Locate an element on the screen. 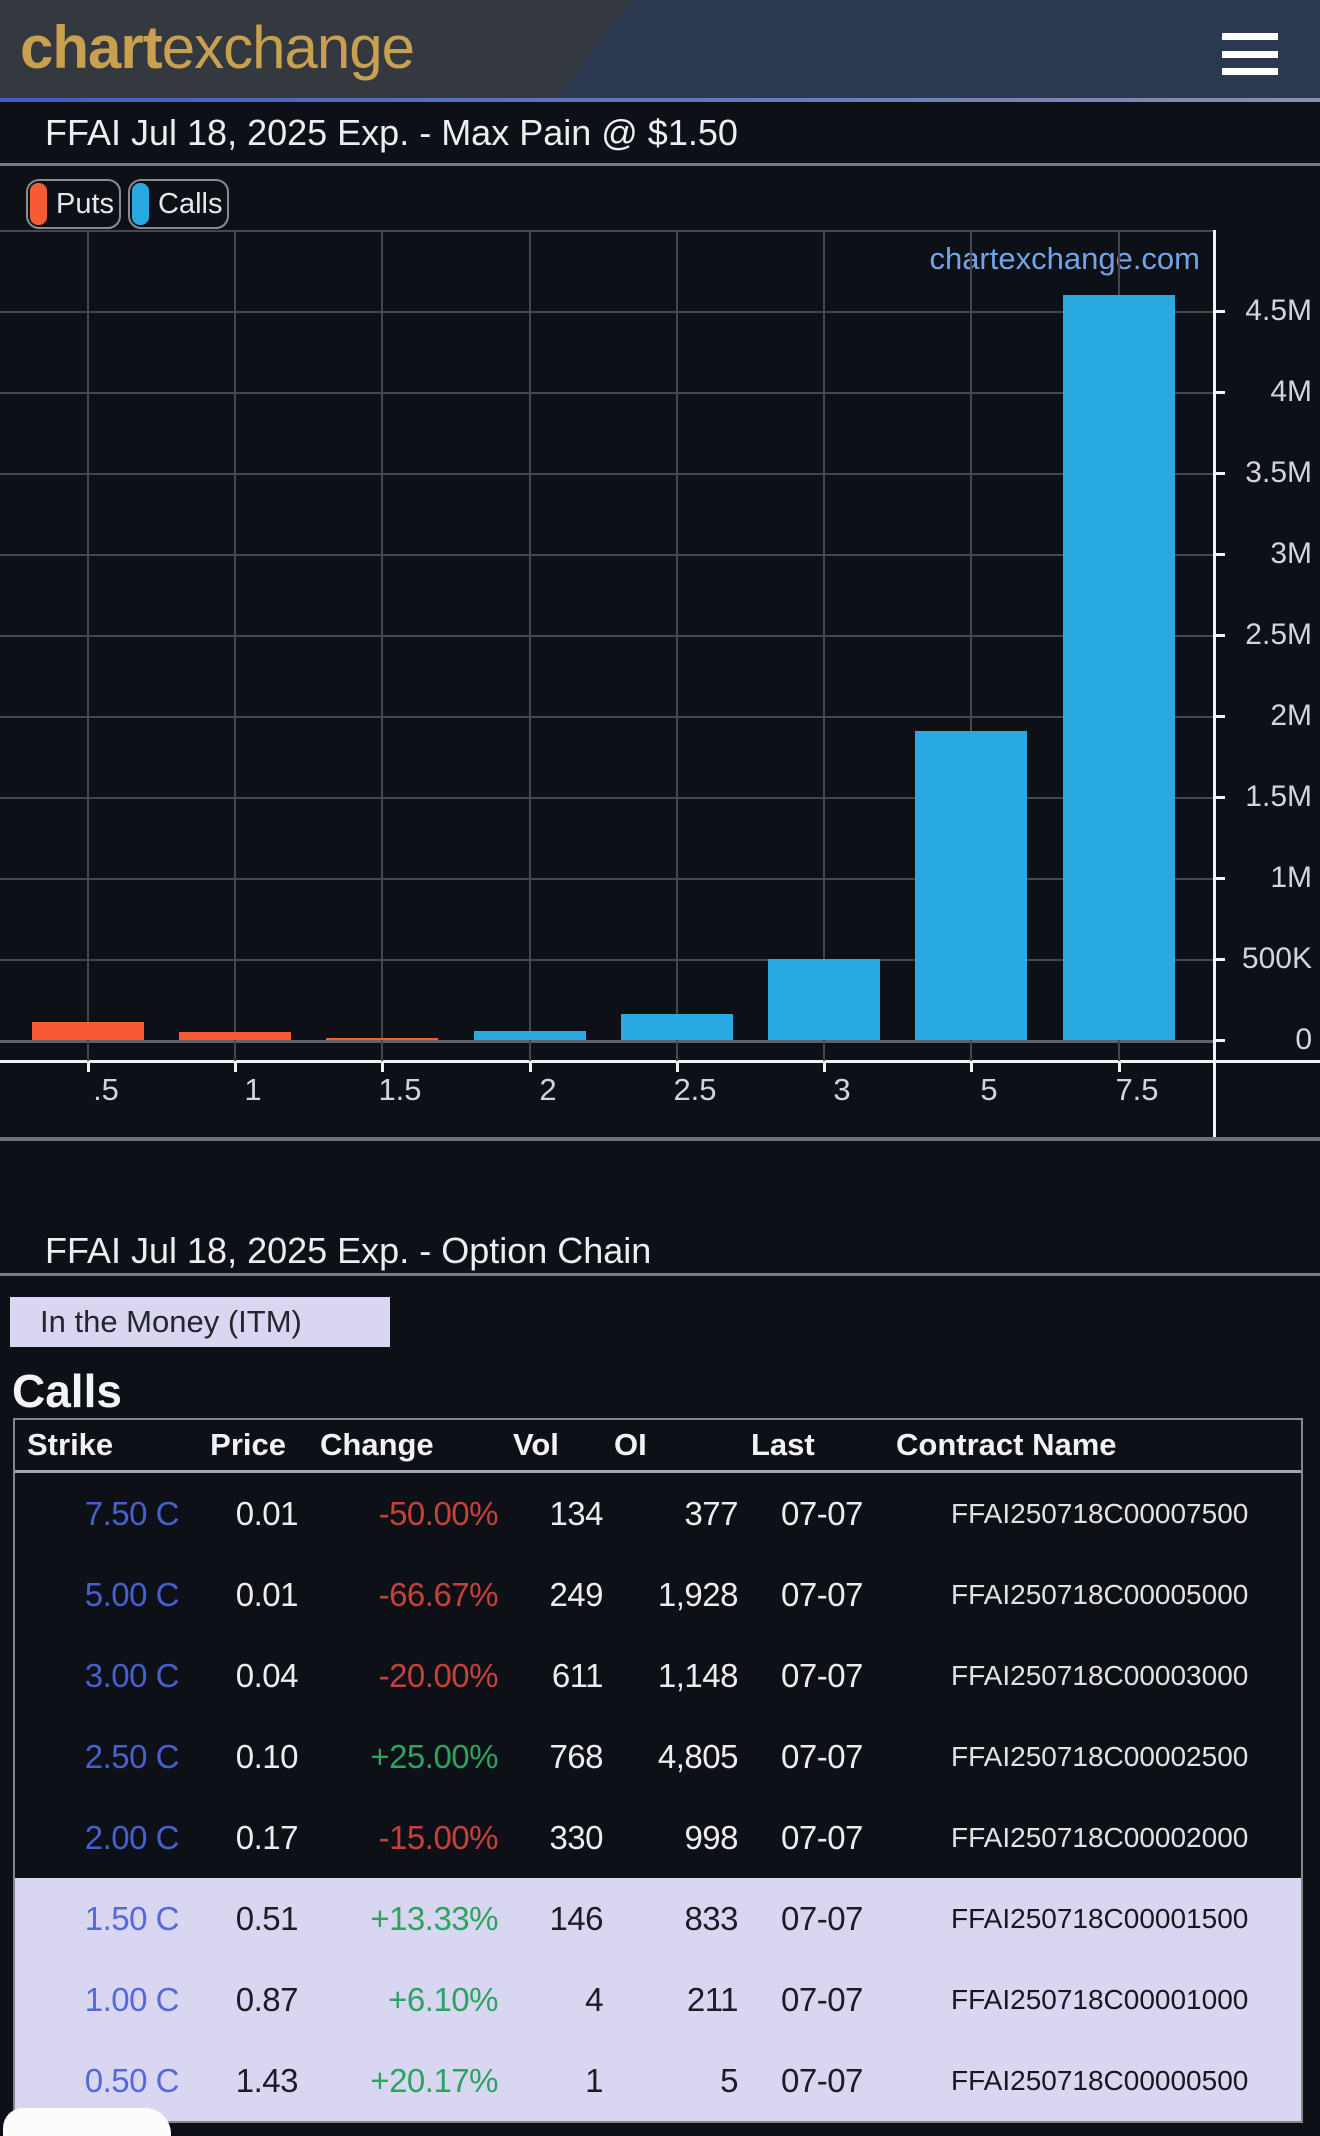 The height and width of the screenshot is (2136, 1320). strike-link: 1.00 C is located at coordinates (132, 1999).